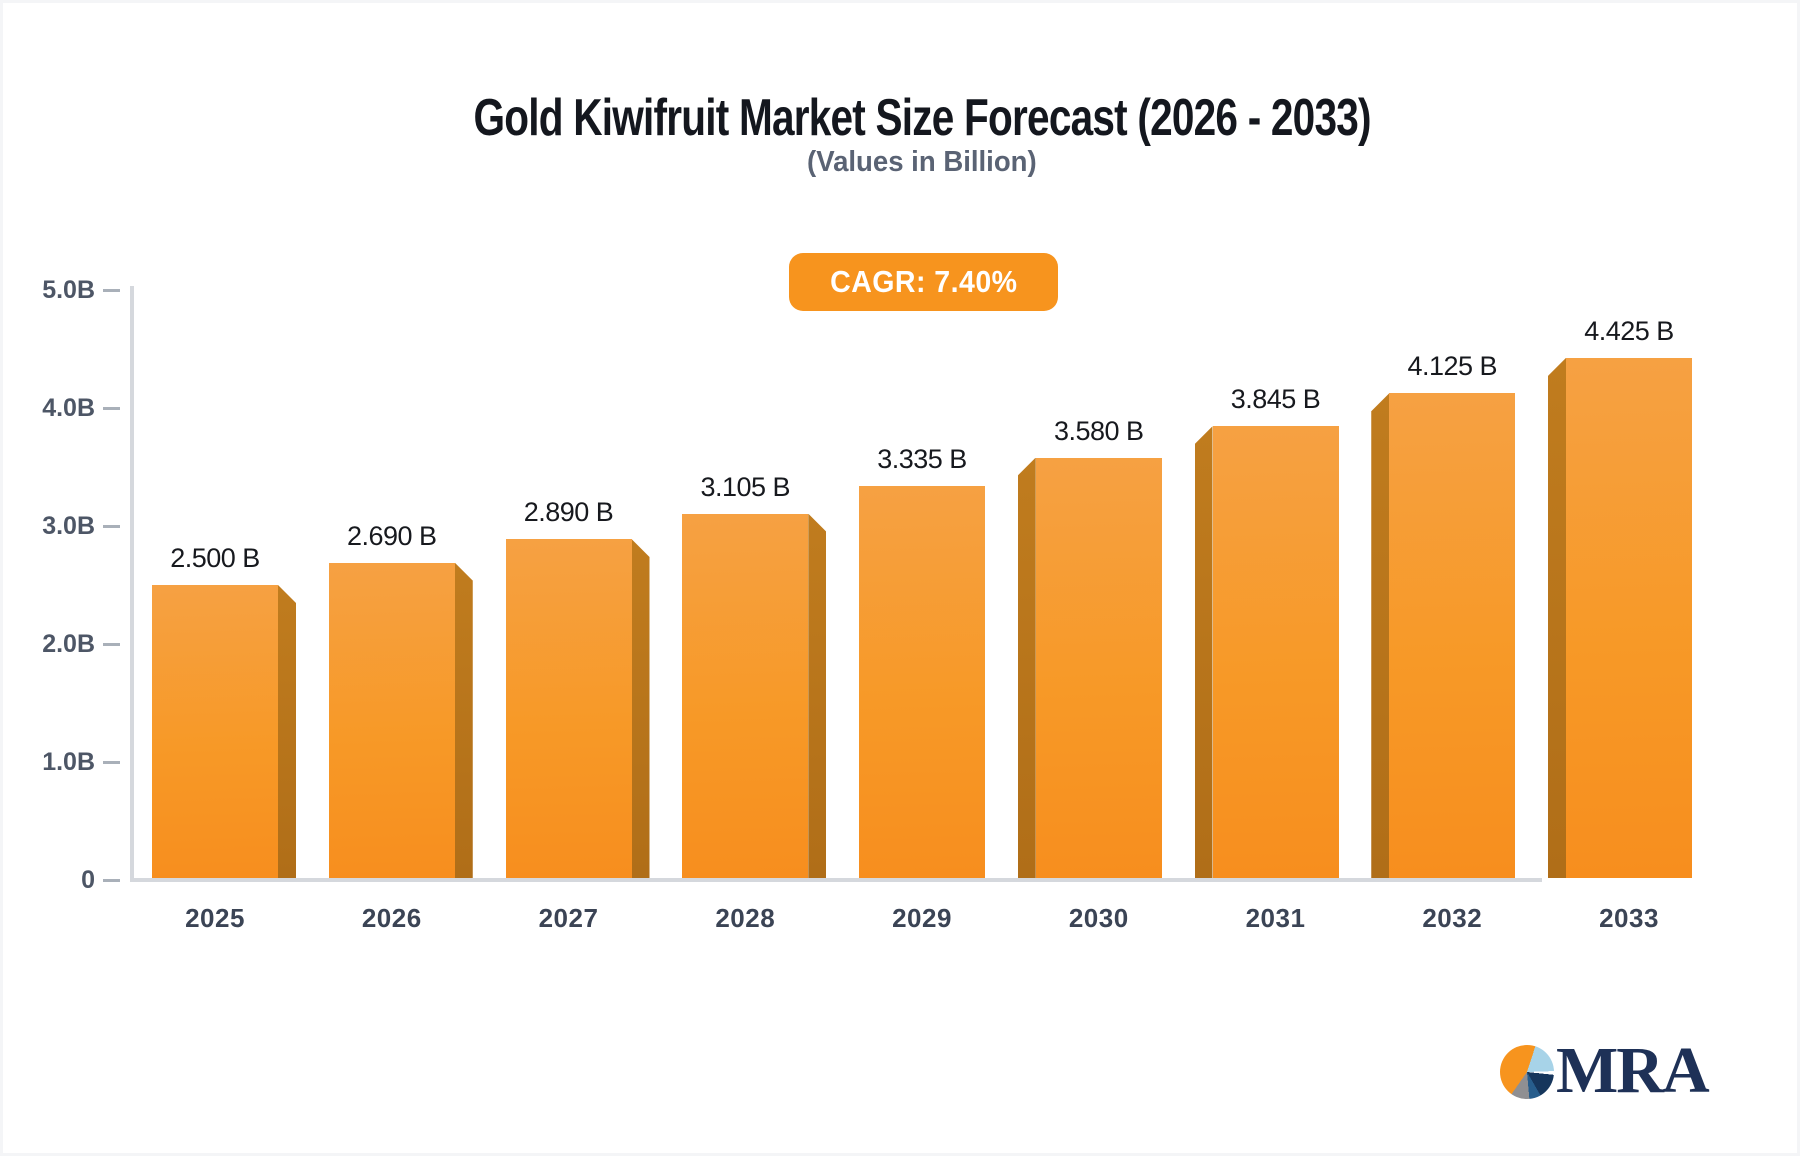 This screenshot has width=1800, height=1156. I want to click on bar-value-label: 3.845 B, so click(1275, 399).